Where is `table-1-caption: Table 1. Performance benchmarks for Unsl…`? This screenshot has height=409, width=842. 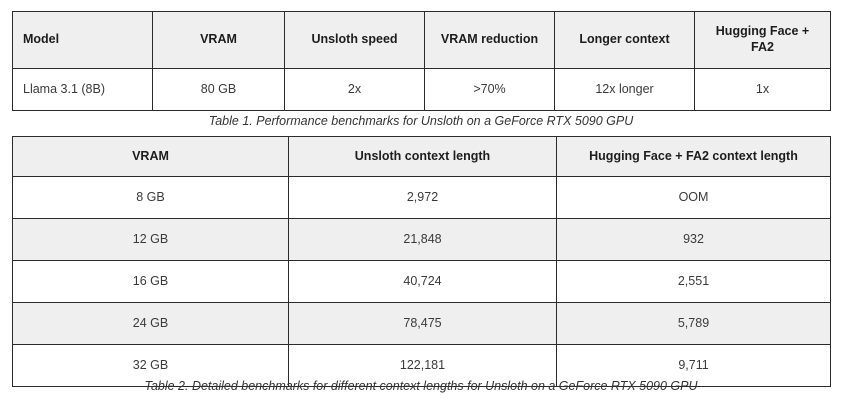
table-1-caption: Table 1. Performance benchmarks for Unsl… is located at coordinates (421, 121).